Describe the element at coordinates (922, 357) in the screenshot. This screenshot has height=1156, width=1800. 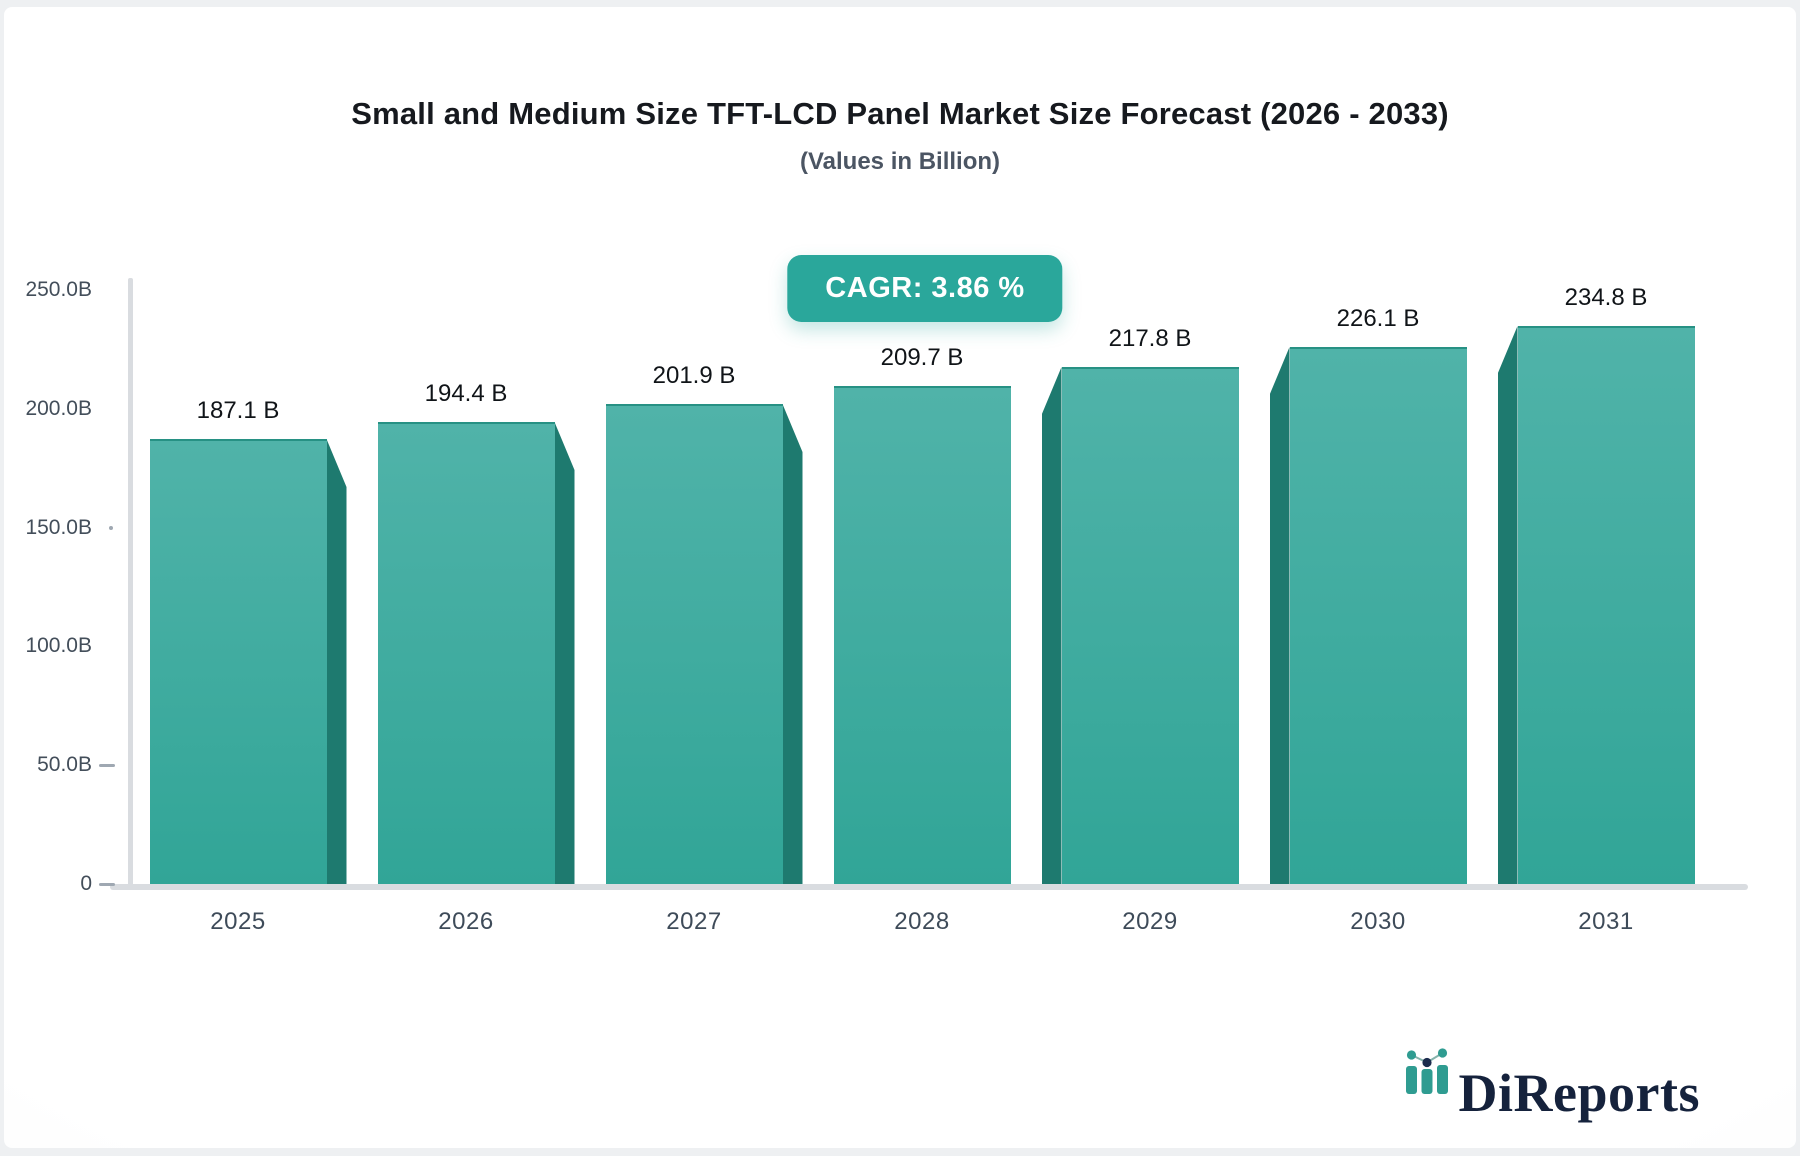
I see `bar-value-label: 209.7 B` at that location.